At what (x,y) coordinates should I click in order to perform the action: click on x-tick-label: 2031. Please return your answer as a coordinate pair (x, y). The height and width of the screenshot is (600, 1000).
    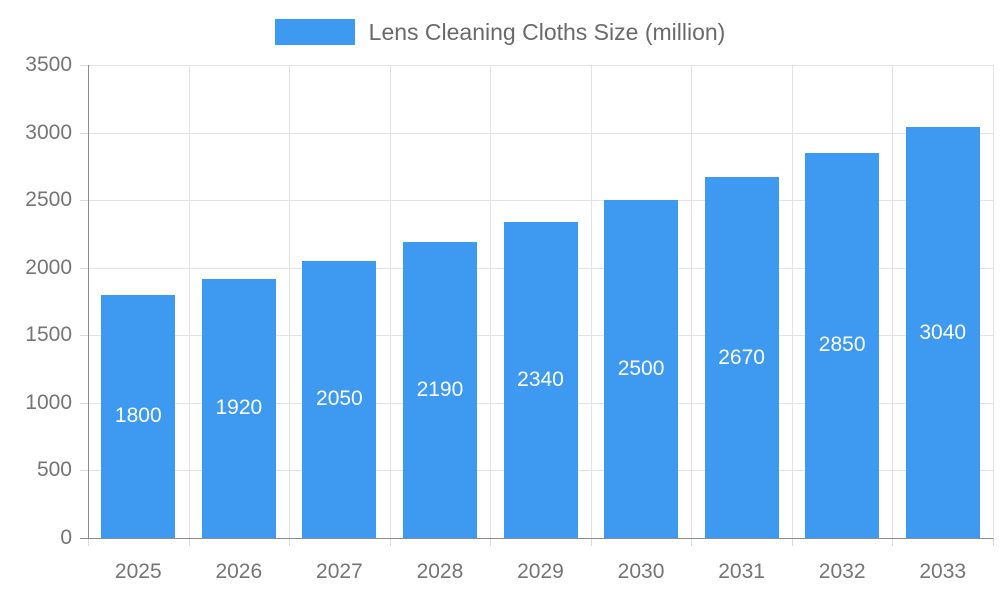
    Looking at the image, I should click on (741, 571).